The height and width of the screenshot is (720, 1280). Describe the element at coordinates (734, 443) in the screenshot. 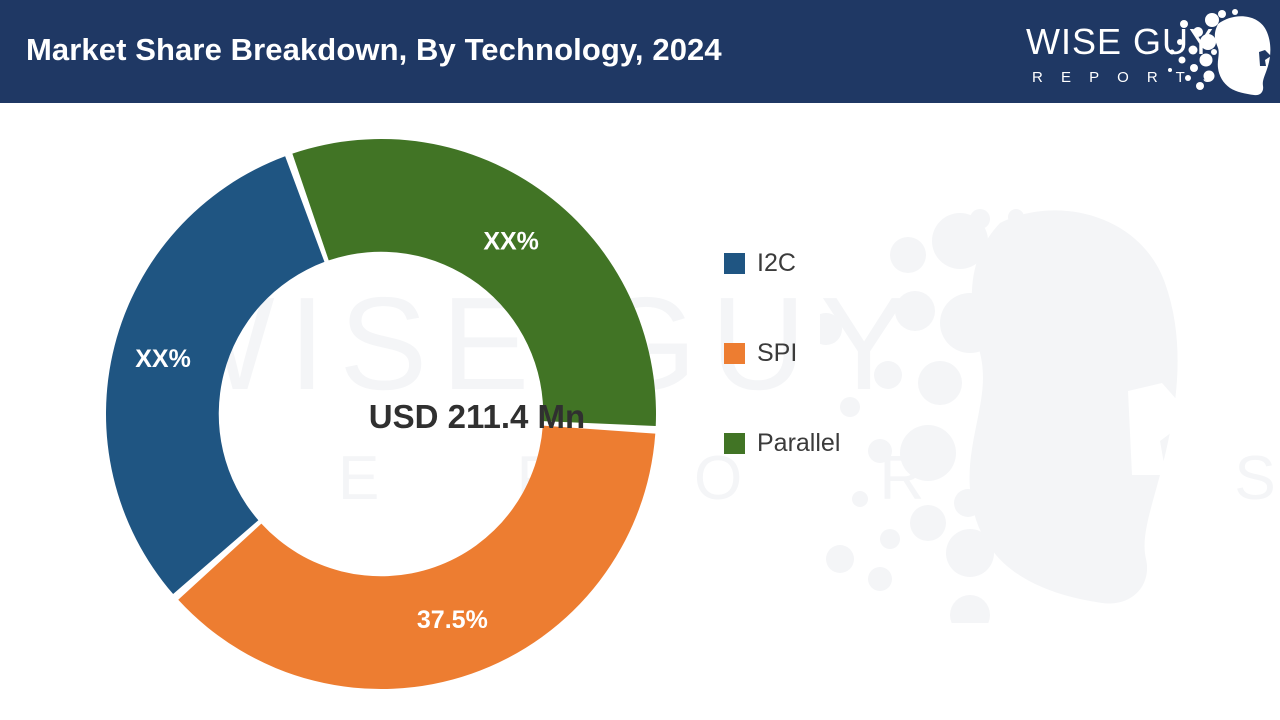

I see `legend-swatch-parallel` at that location.